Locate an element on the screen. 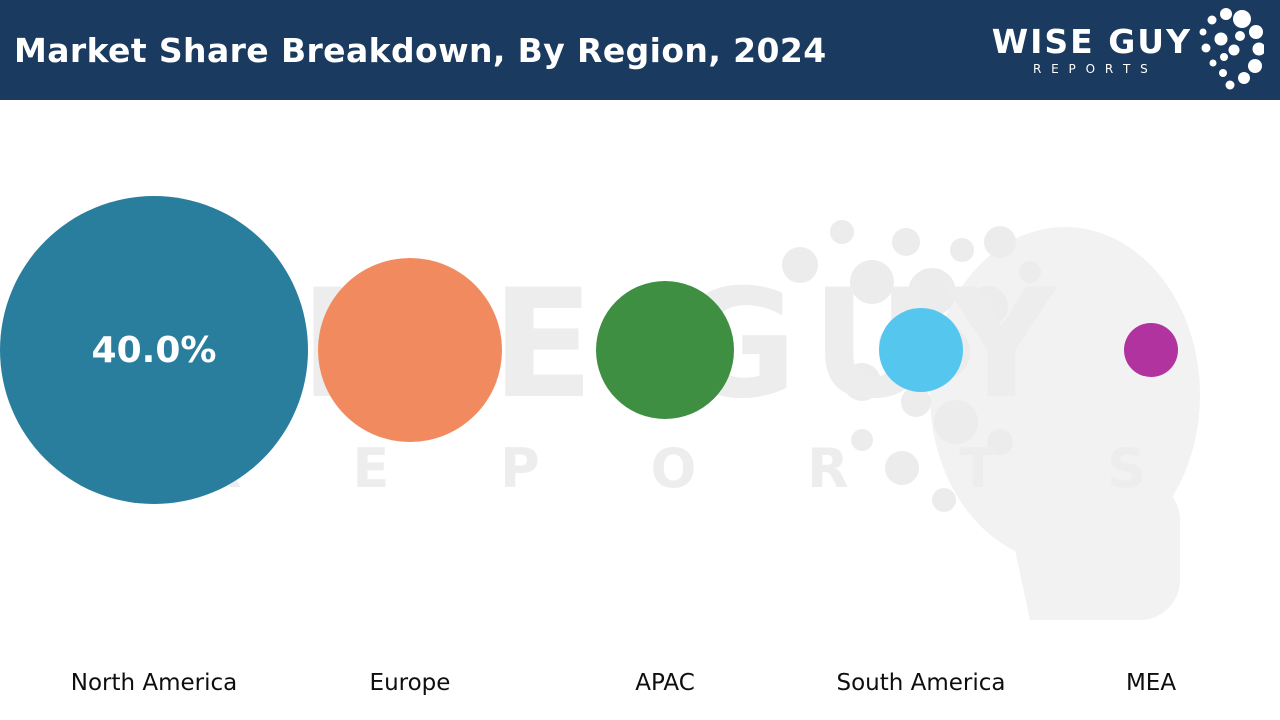  brand-logo: WISE GUY R E P O R T S is located at coordinates (1128, 50).